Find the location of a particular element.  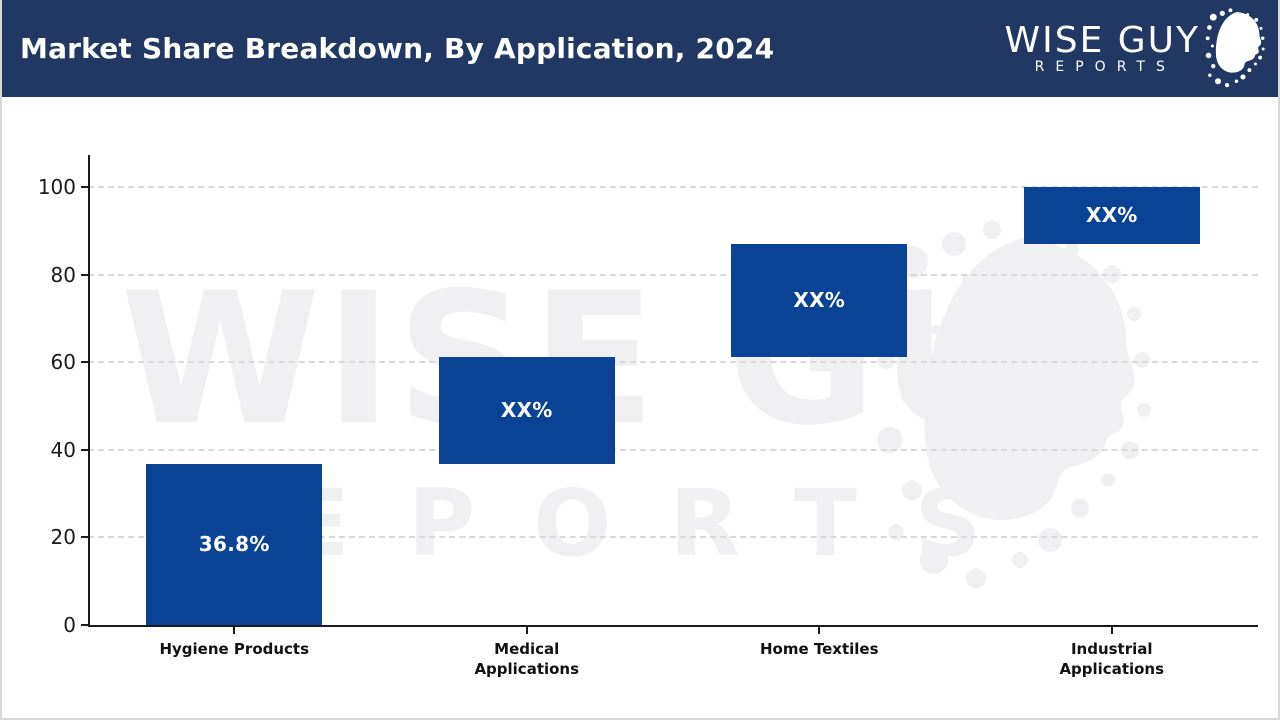

bar-value-label-1: XX% is located at coordinates (526, 410).